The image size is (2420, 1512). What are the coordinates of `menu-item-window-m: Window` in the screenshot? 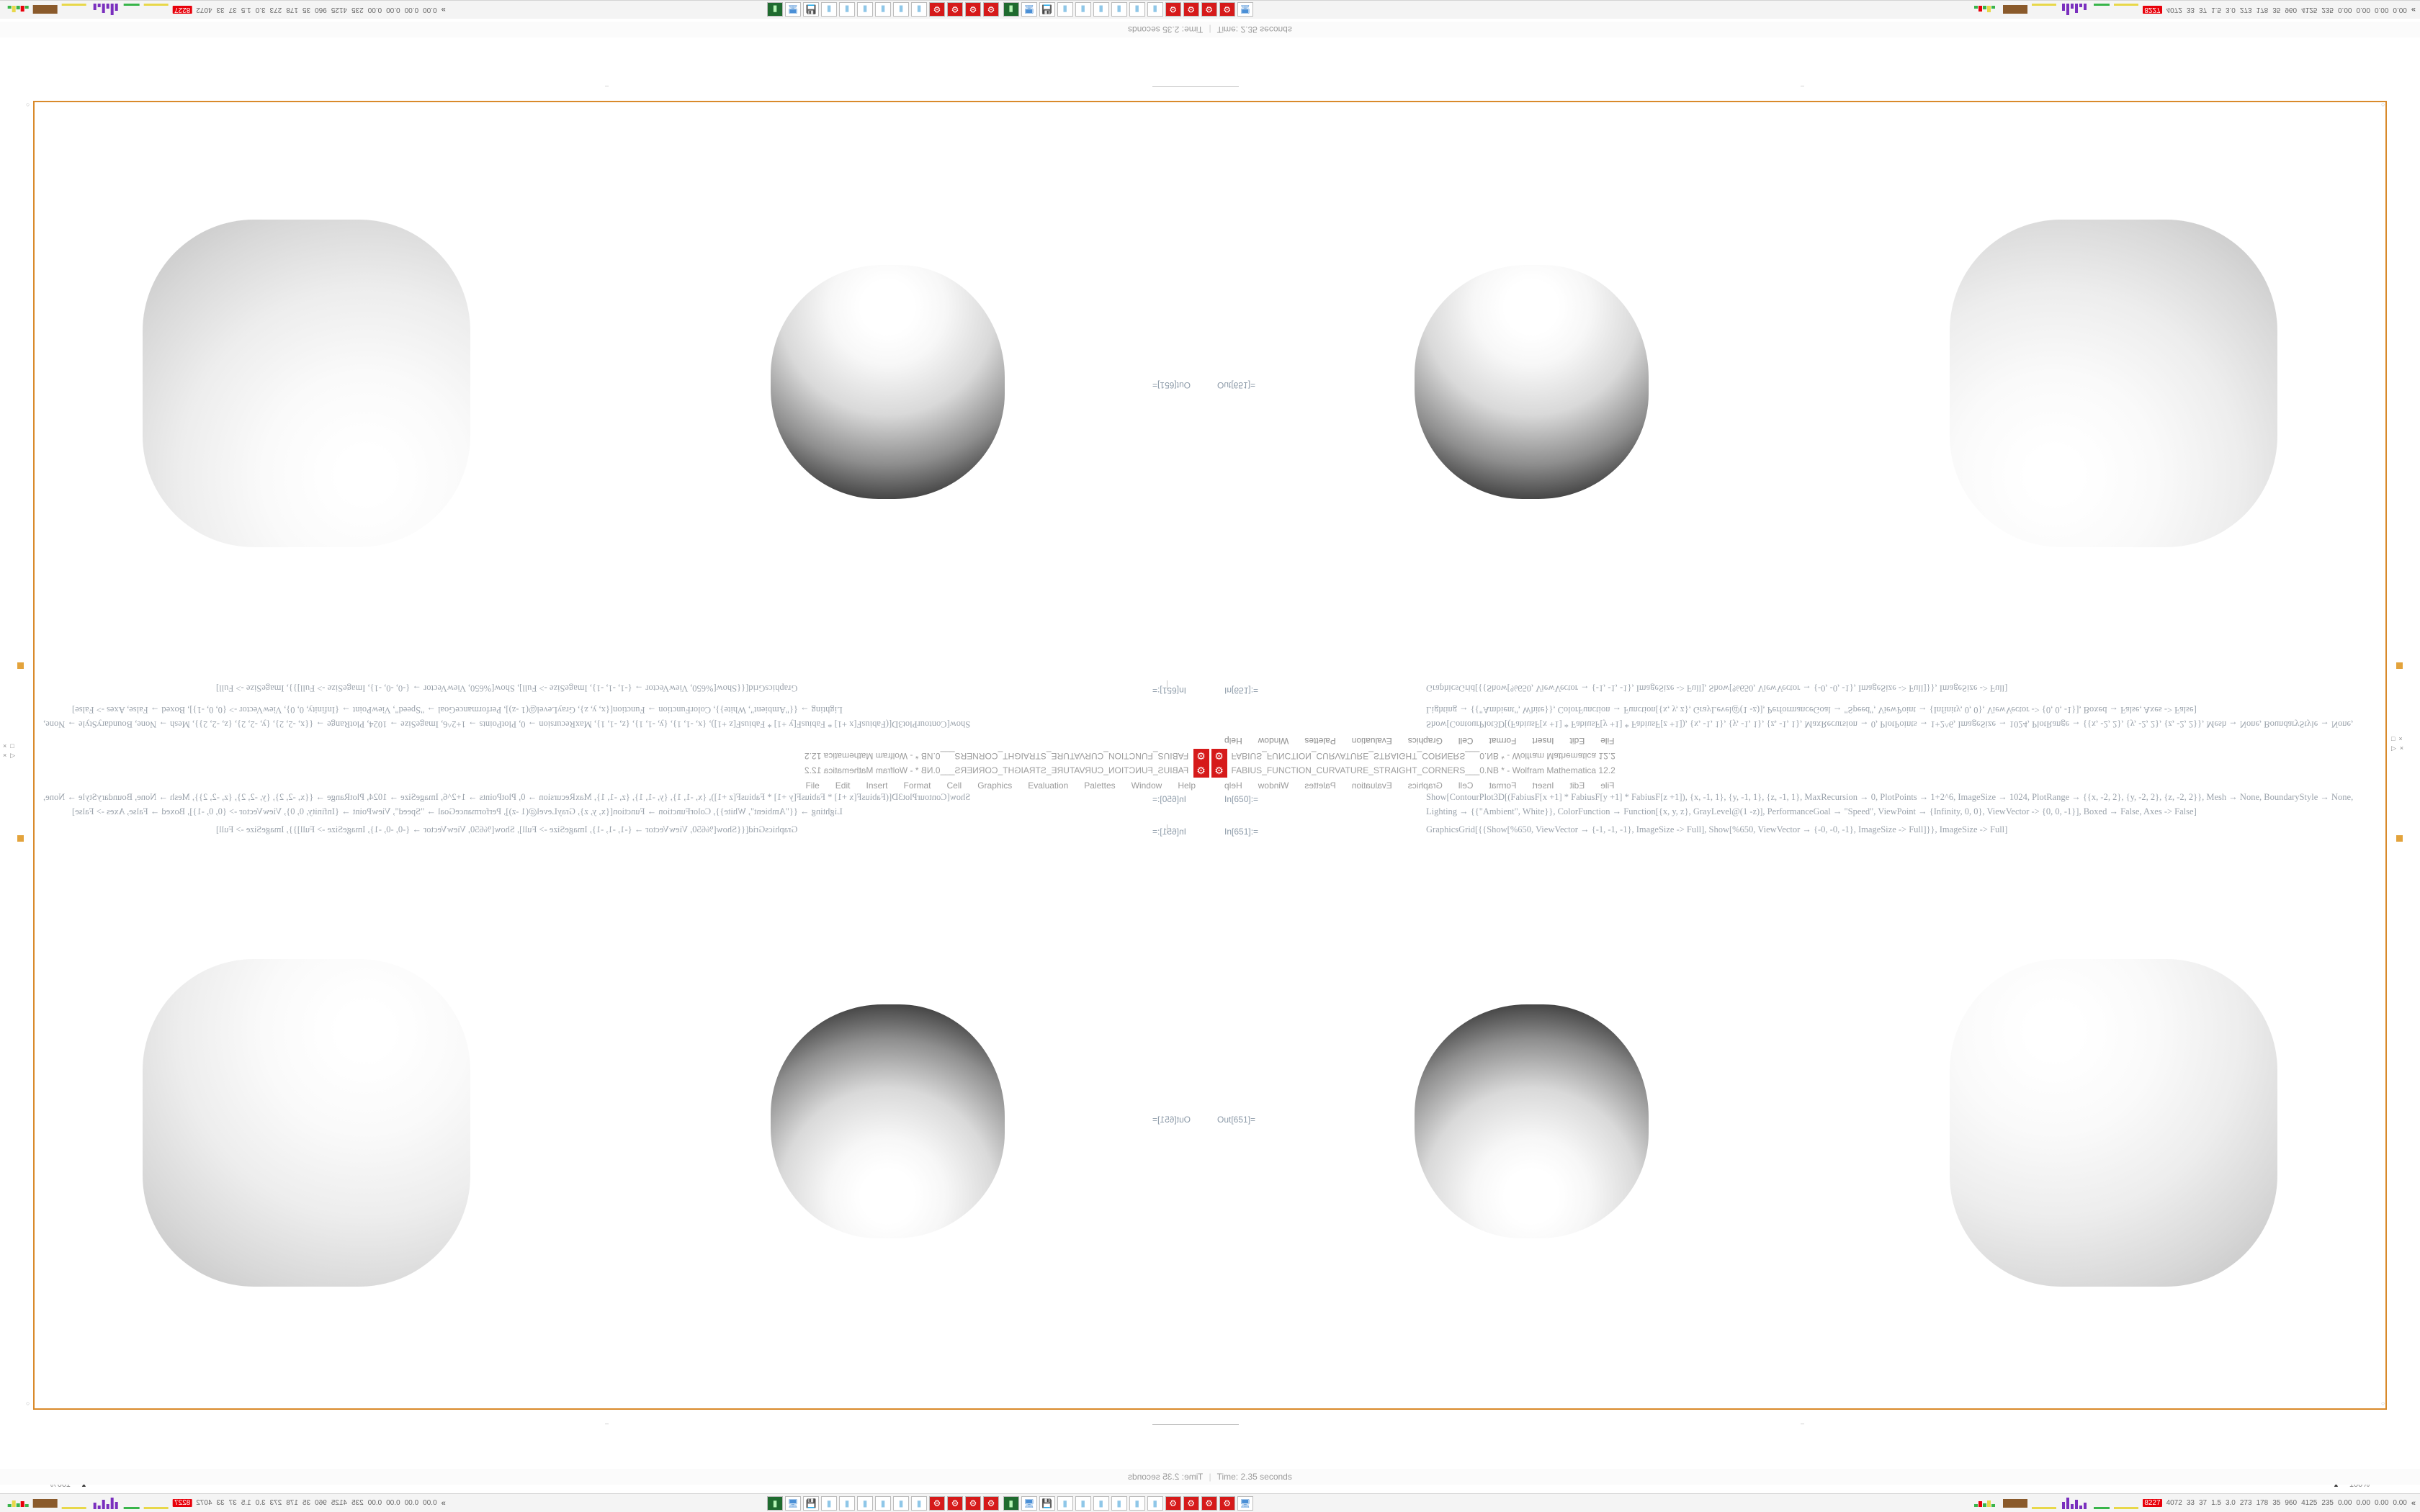 It's located at (1273, 741).